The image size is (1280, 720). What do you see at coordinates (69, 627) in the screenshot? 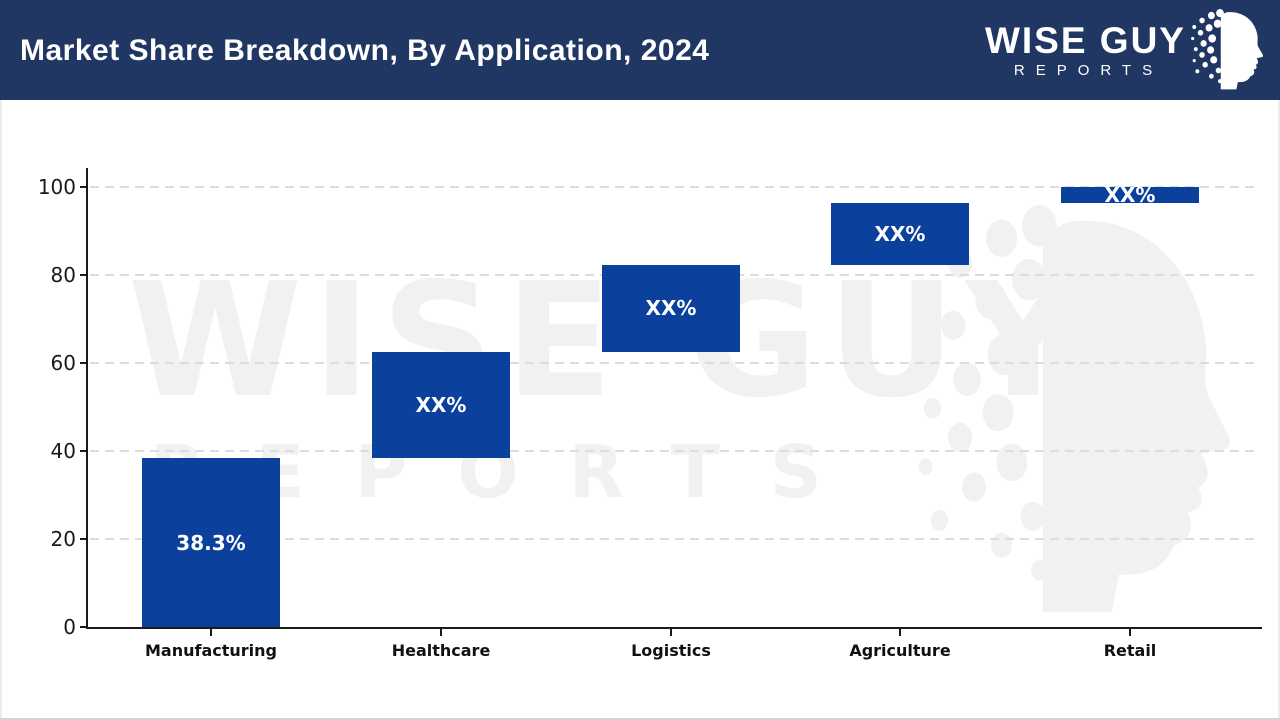
I see `y-tick-label: 0` at bounding box center [69, 627].